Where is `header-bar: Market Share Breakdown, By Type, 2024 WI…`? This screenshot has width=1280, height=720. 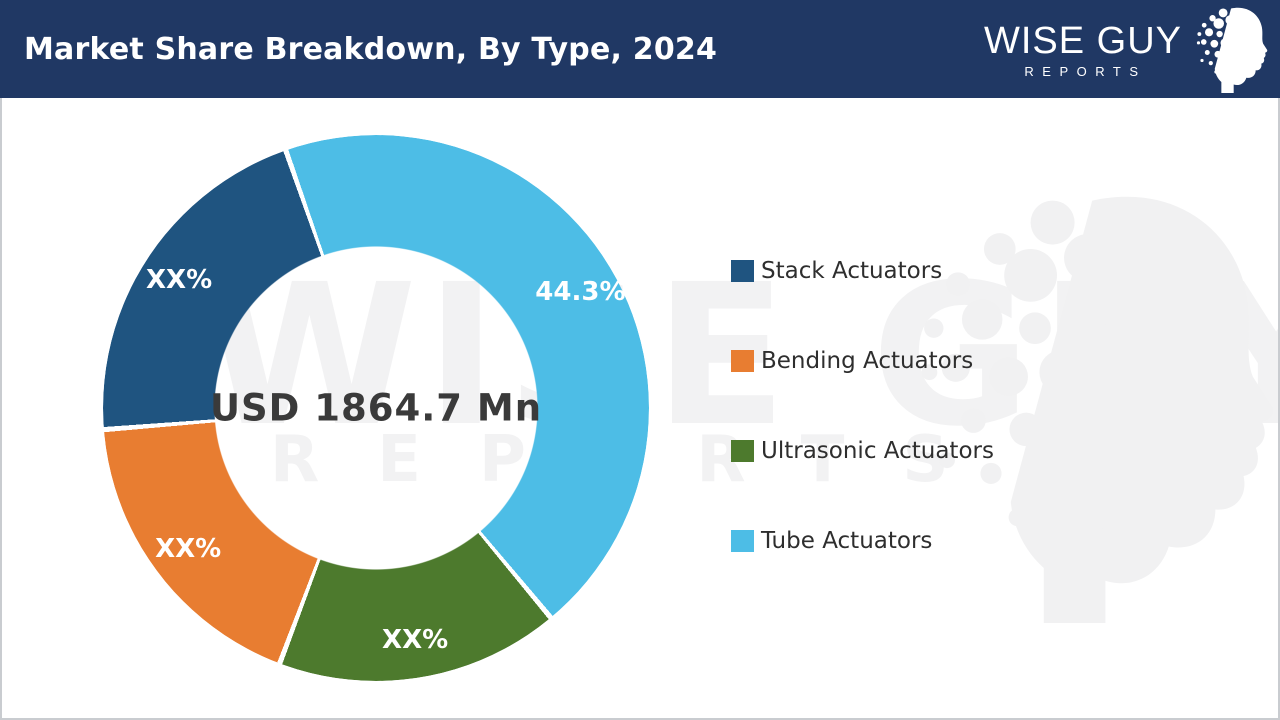
header-bar: Market Share Breakdown, By Type, 2024 WI… is located at coordinates (640, 49).